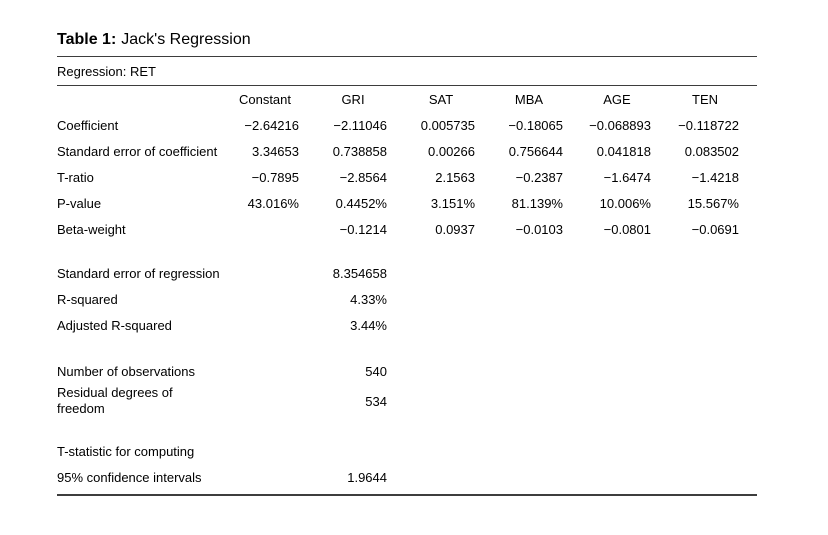  I want to click on cell-tratio-mba: −0.2387, so click(539, 177).